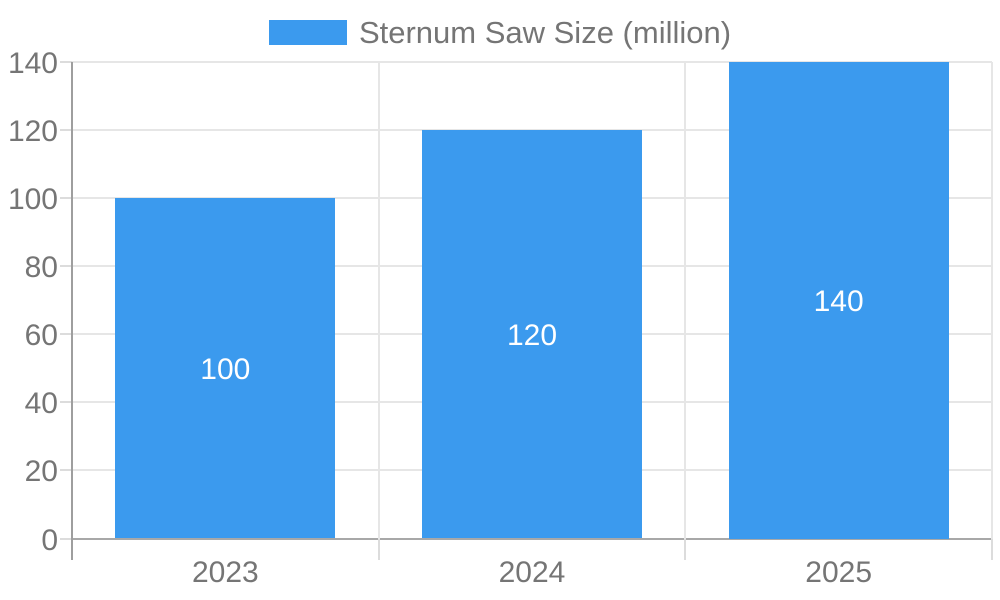 The image size is (1000, 600). Describe the element at coordinates (41, 336) in the screenshot. I see `y-tick-label: 60` at that location.